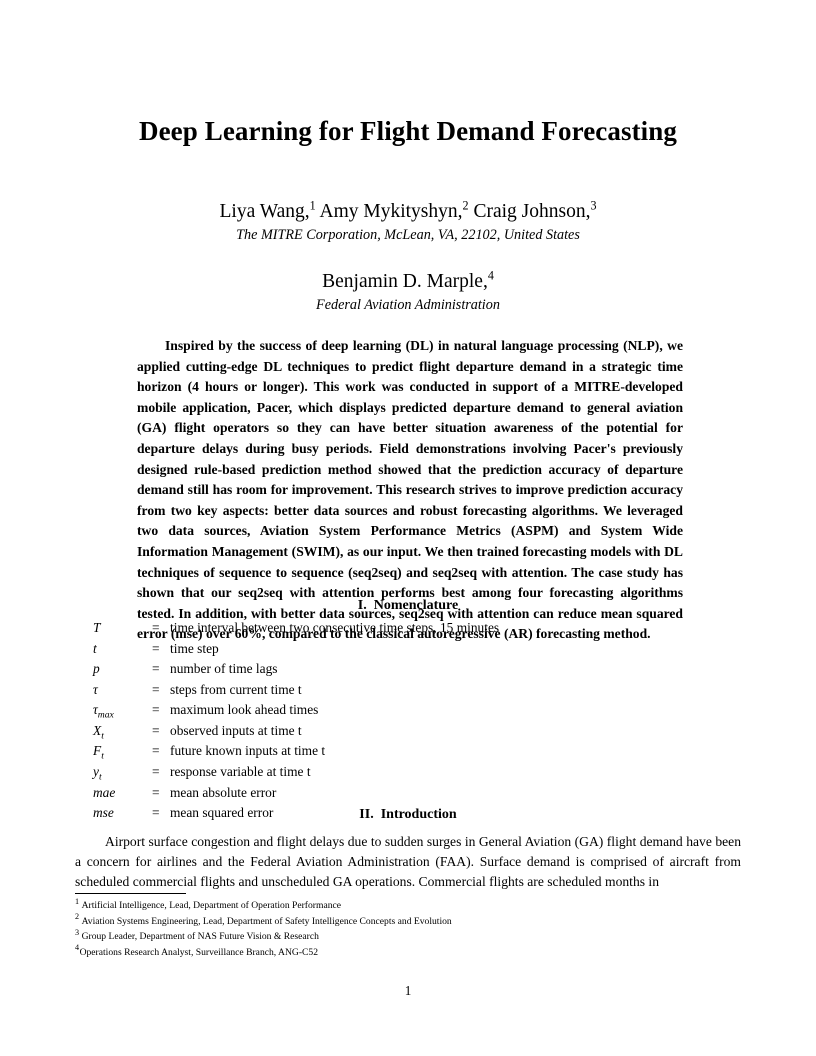 Image resolution: width=816 pixels, height=1056 pixels. I want to click on nomenclature-definition: observed inputs at time t, so click(236, 730).